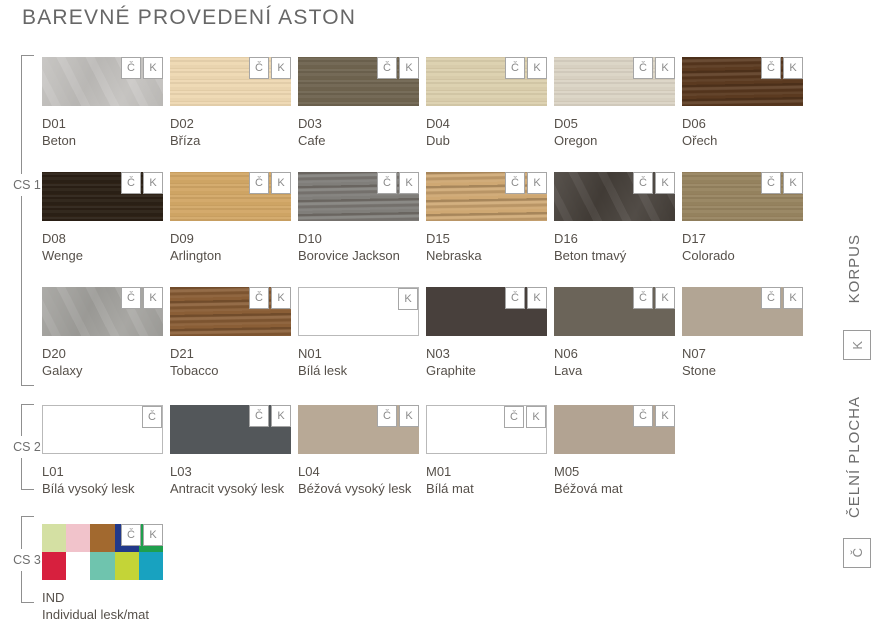 The width and height of the screenshot is (883, 622). I want to click on swatch-code: D15, so click(438, 238).